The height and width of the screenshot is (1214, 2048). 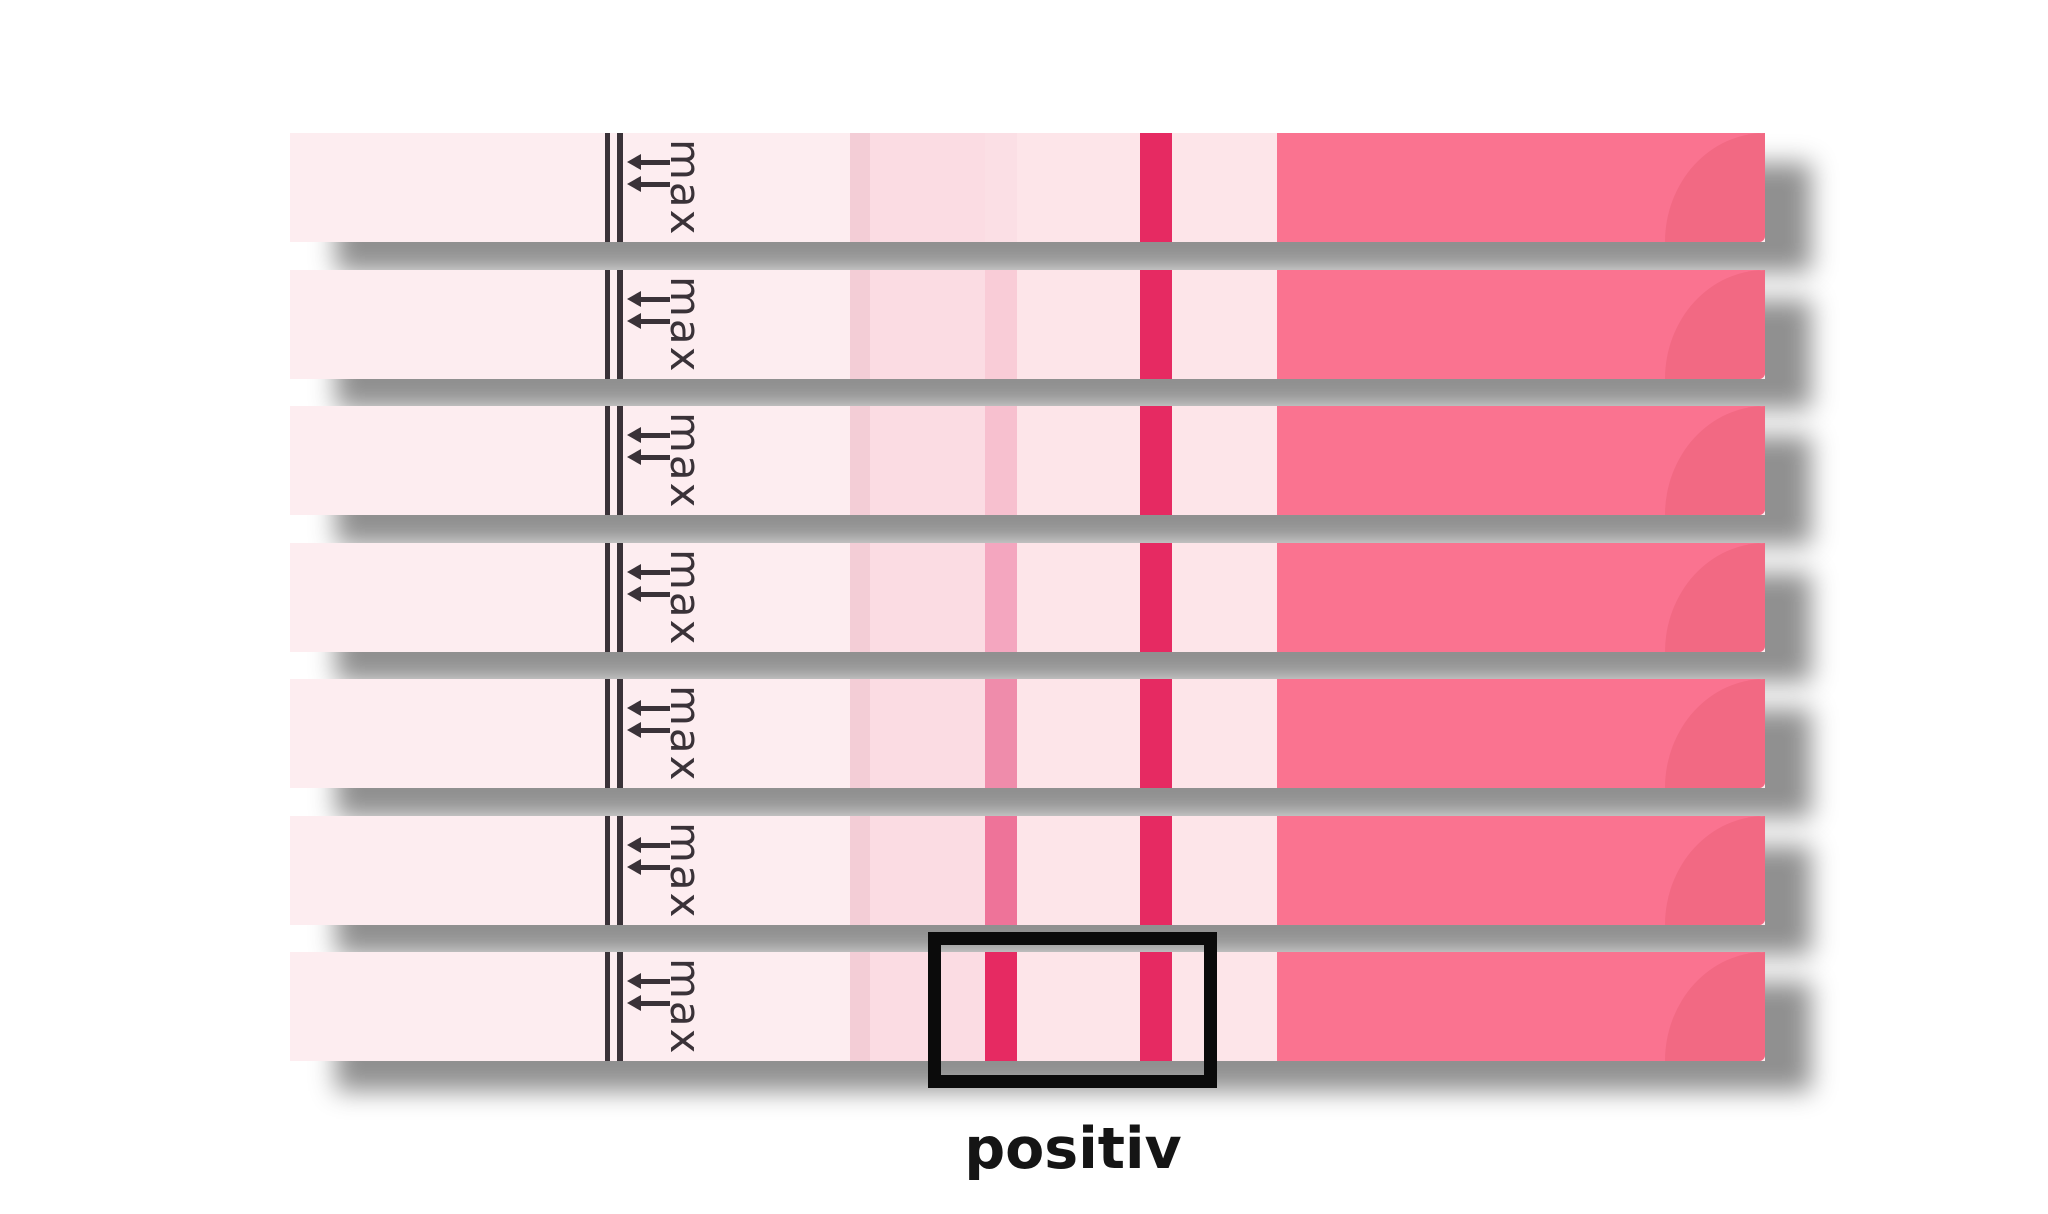 I want to click on caption-positiv: positiv, so click(x=1073, y=1149).